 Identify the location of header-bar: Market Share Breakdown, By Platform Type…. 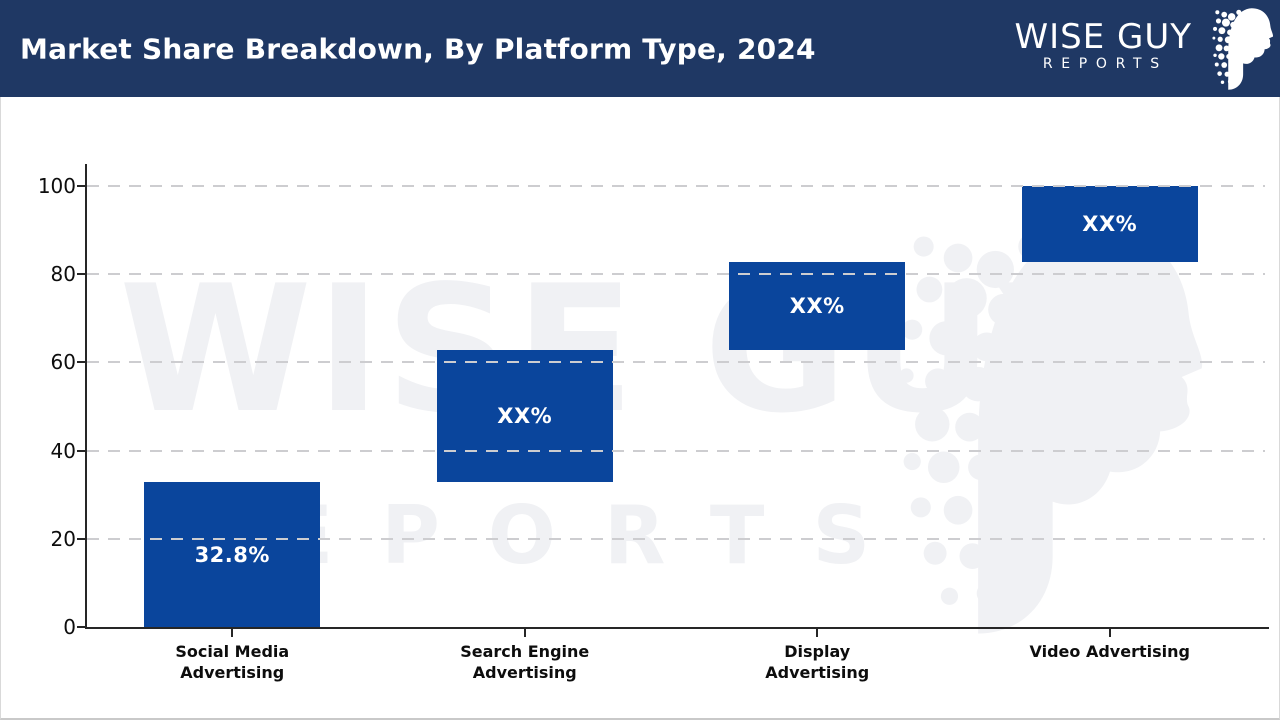
(640, 48).